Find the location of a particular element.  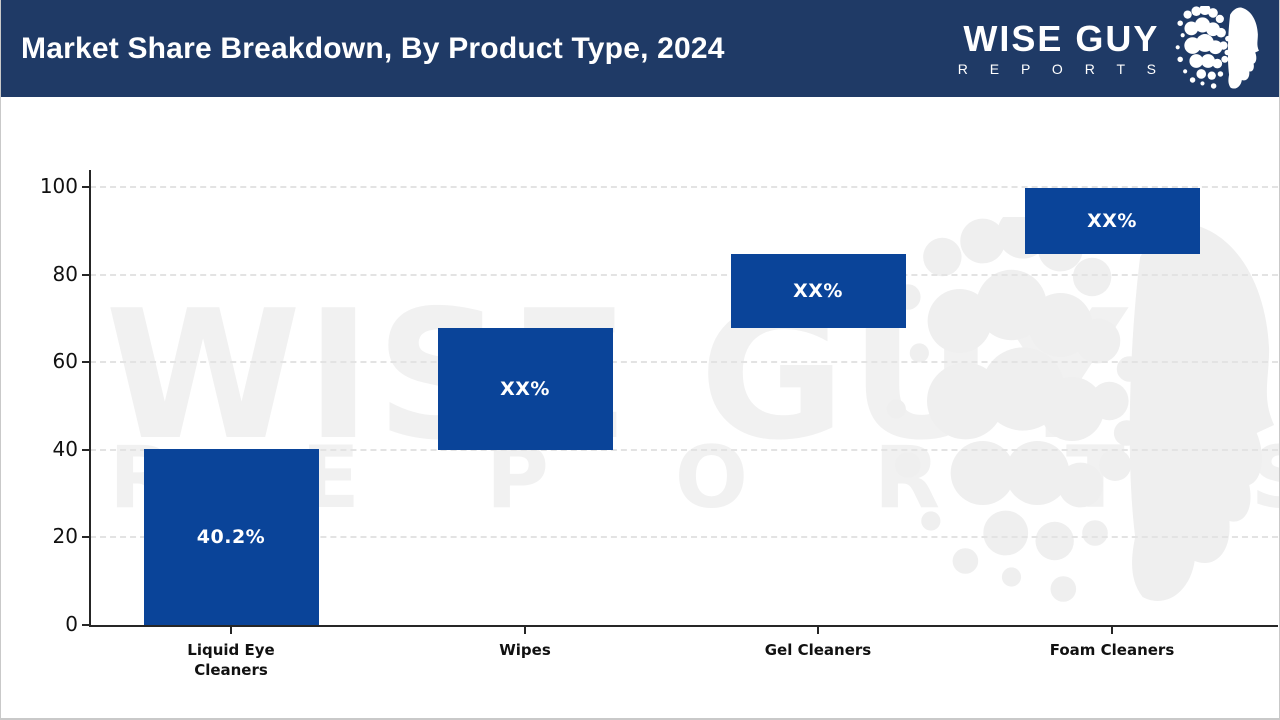

logo-wordmark-line1: WISE GUY is located at coordinates (1061, 38).